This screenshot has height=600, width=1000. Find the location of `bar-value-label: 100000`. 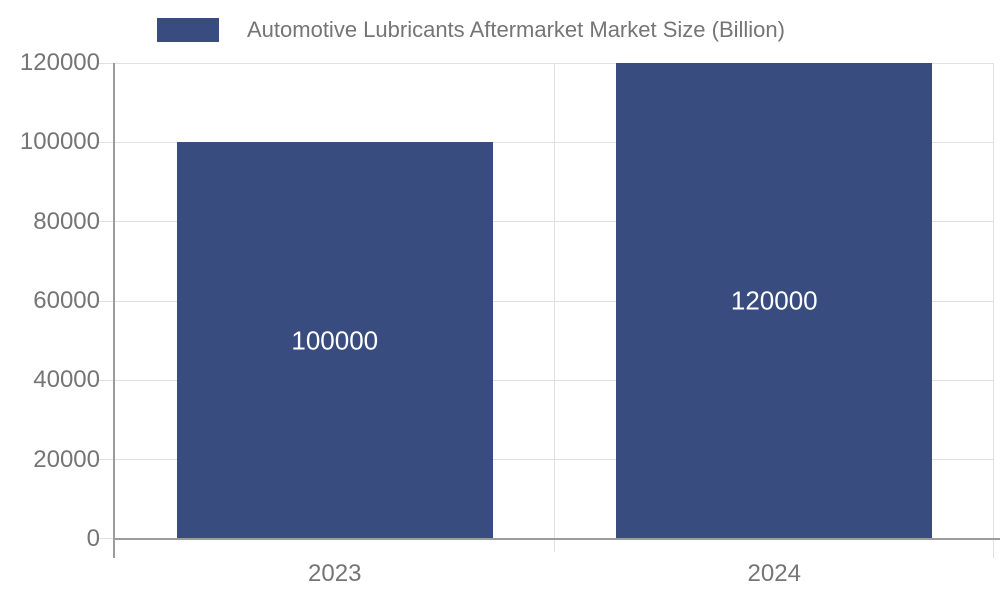

bar-value-label: 100000 is located at coordinates (335, 340).